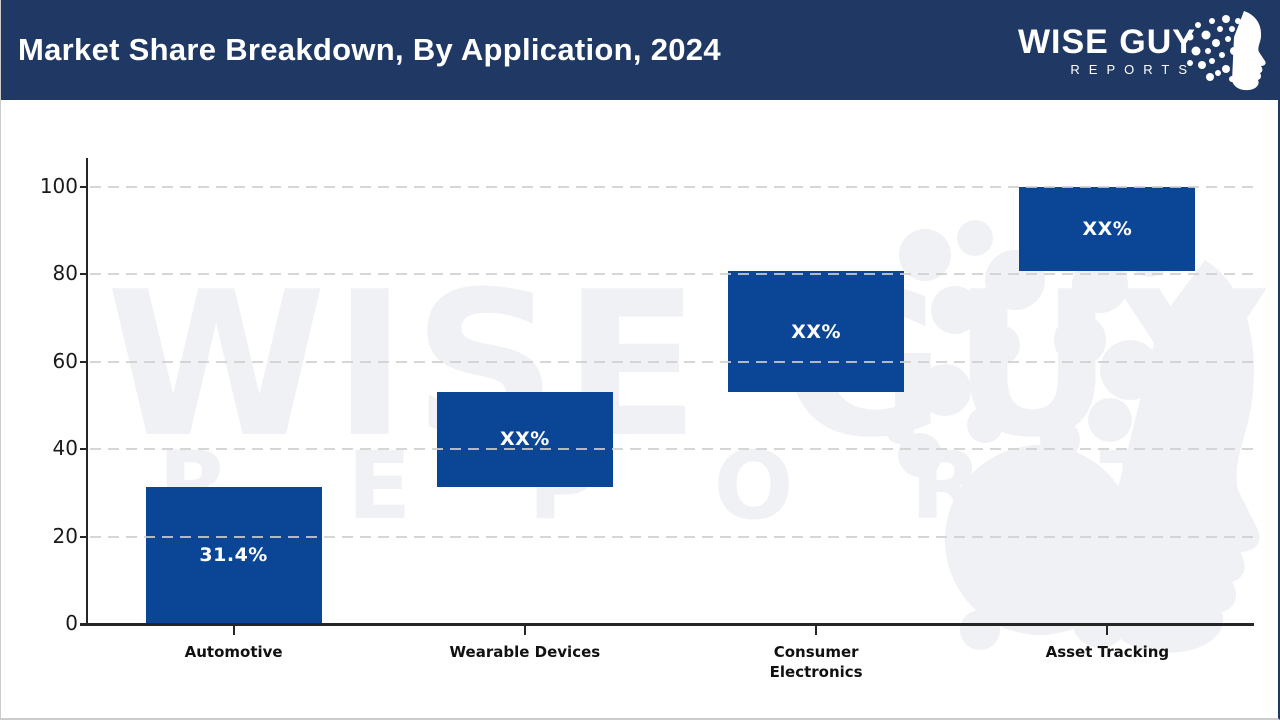 This screenshot has width=1280, height=720. Describe the element at coordinates (1107, 652) in the screenshot. I see `category-label: Asset Tracking` at that location.